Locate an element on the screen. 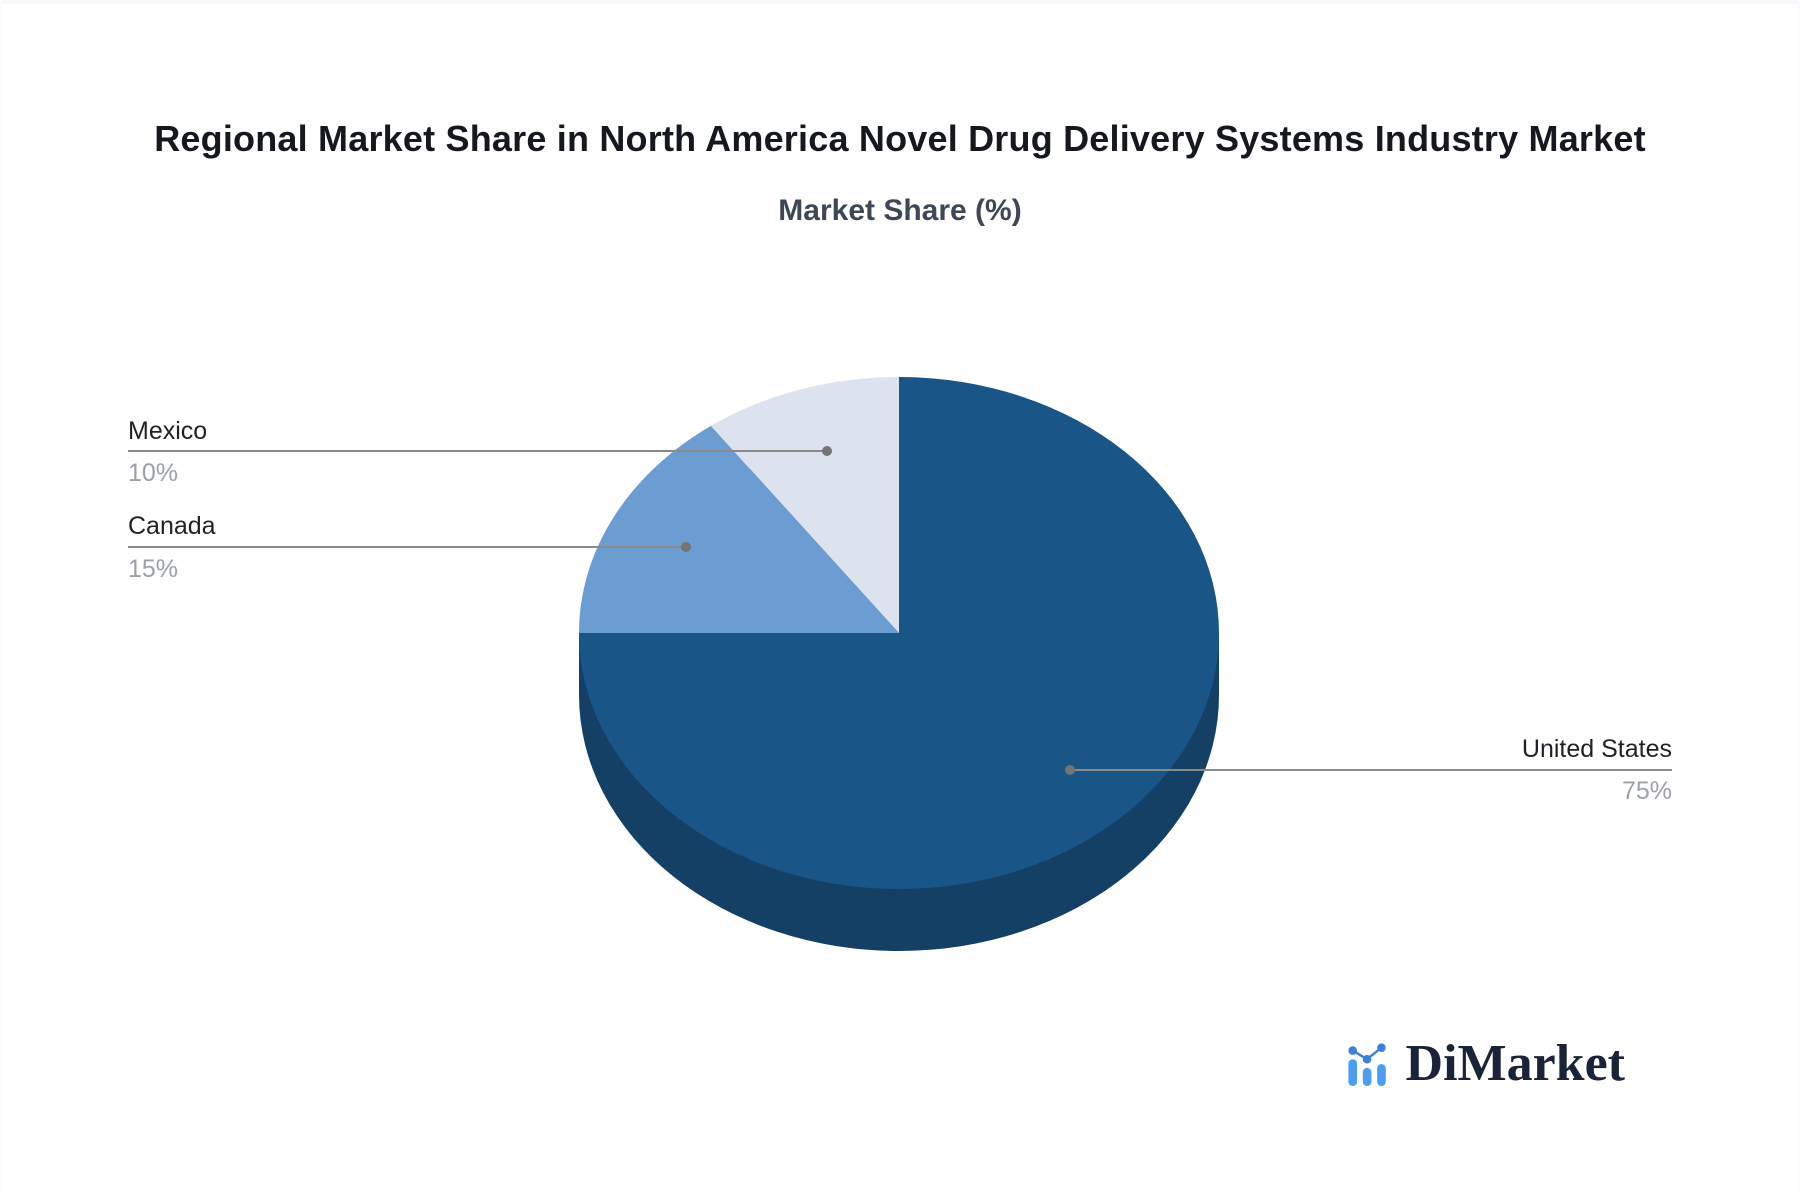 This screenshot has height=1196, width=1800. pie-slice-mexico is located at coordinates (804, 505).